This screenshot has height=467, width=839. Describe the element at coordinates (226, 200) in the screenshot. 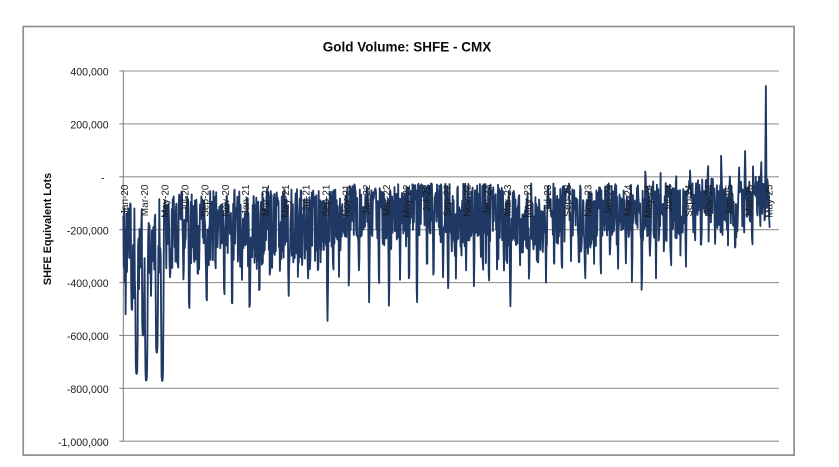

I see `svg-text: Nov-20` at that location.